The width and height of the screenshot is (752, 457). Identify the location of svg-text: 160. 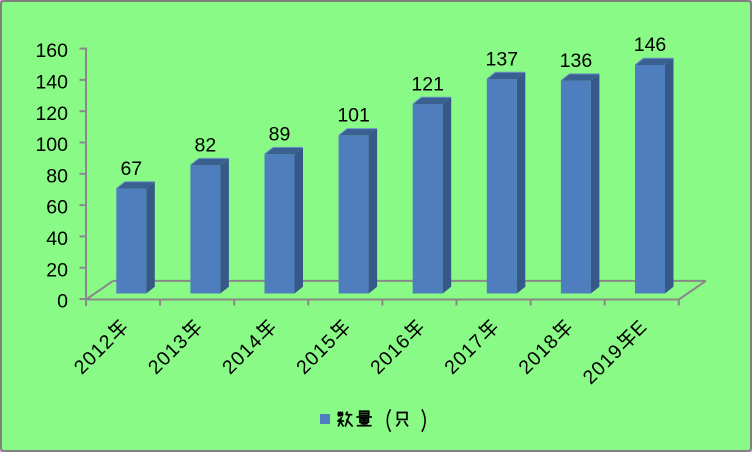
(51, 51).